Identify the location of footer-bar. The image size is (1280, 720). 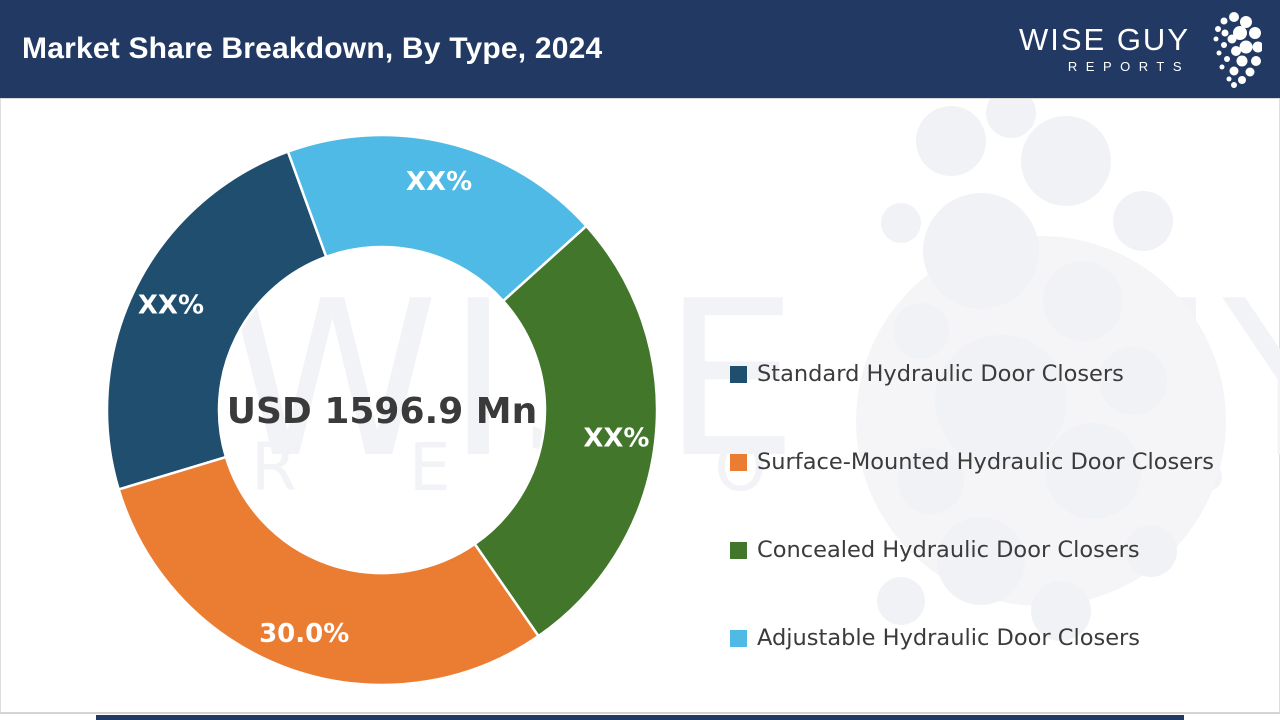
(640, 717).